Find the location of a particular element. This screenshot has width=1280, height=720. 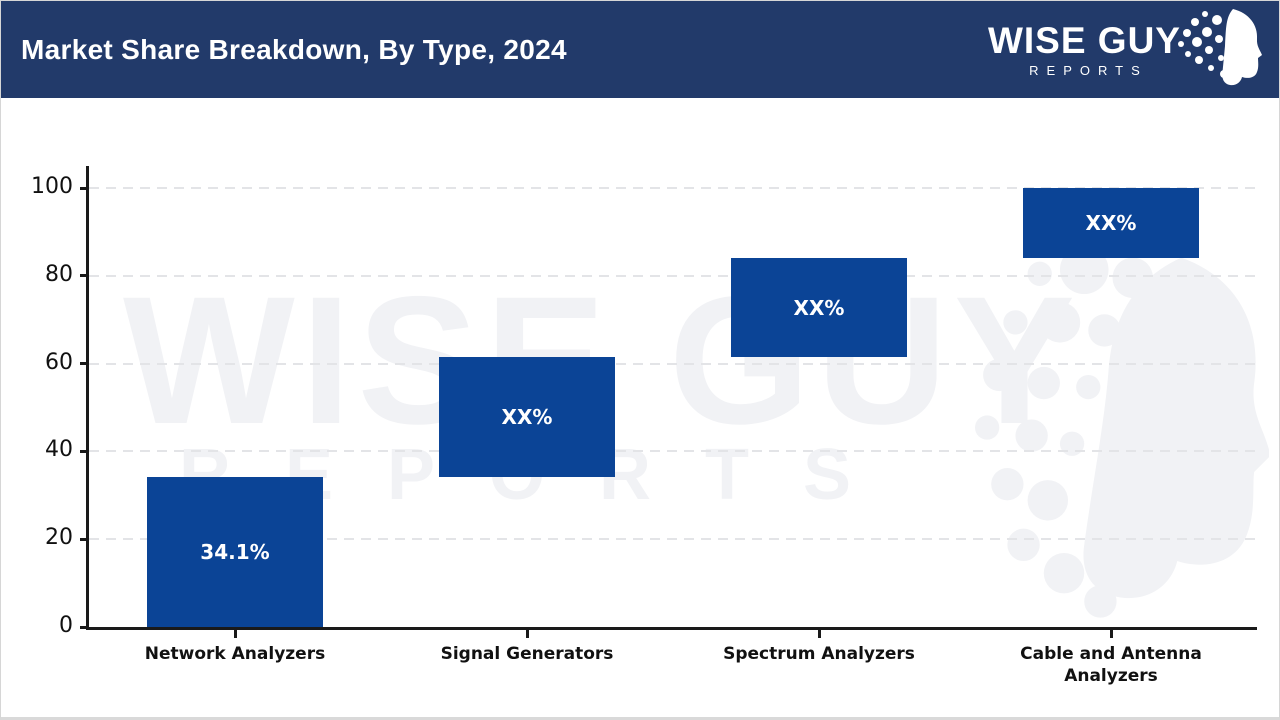

bar-value-label: 34.1% is located at coordinates (235, 552).